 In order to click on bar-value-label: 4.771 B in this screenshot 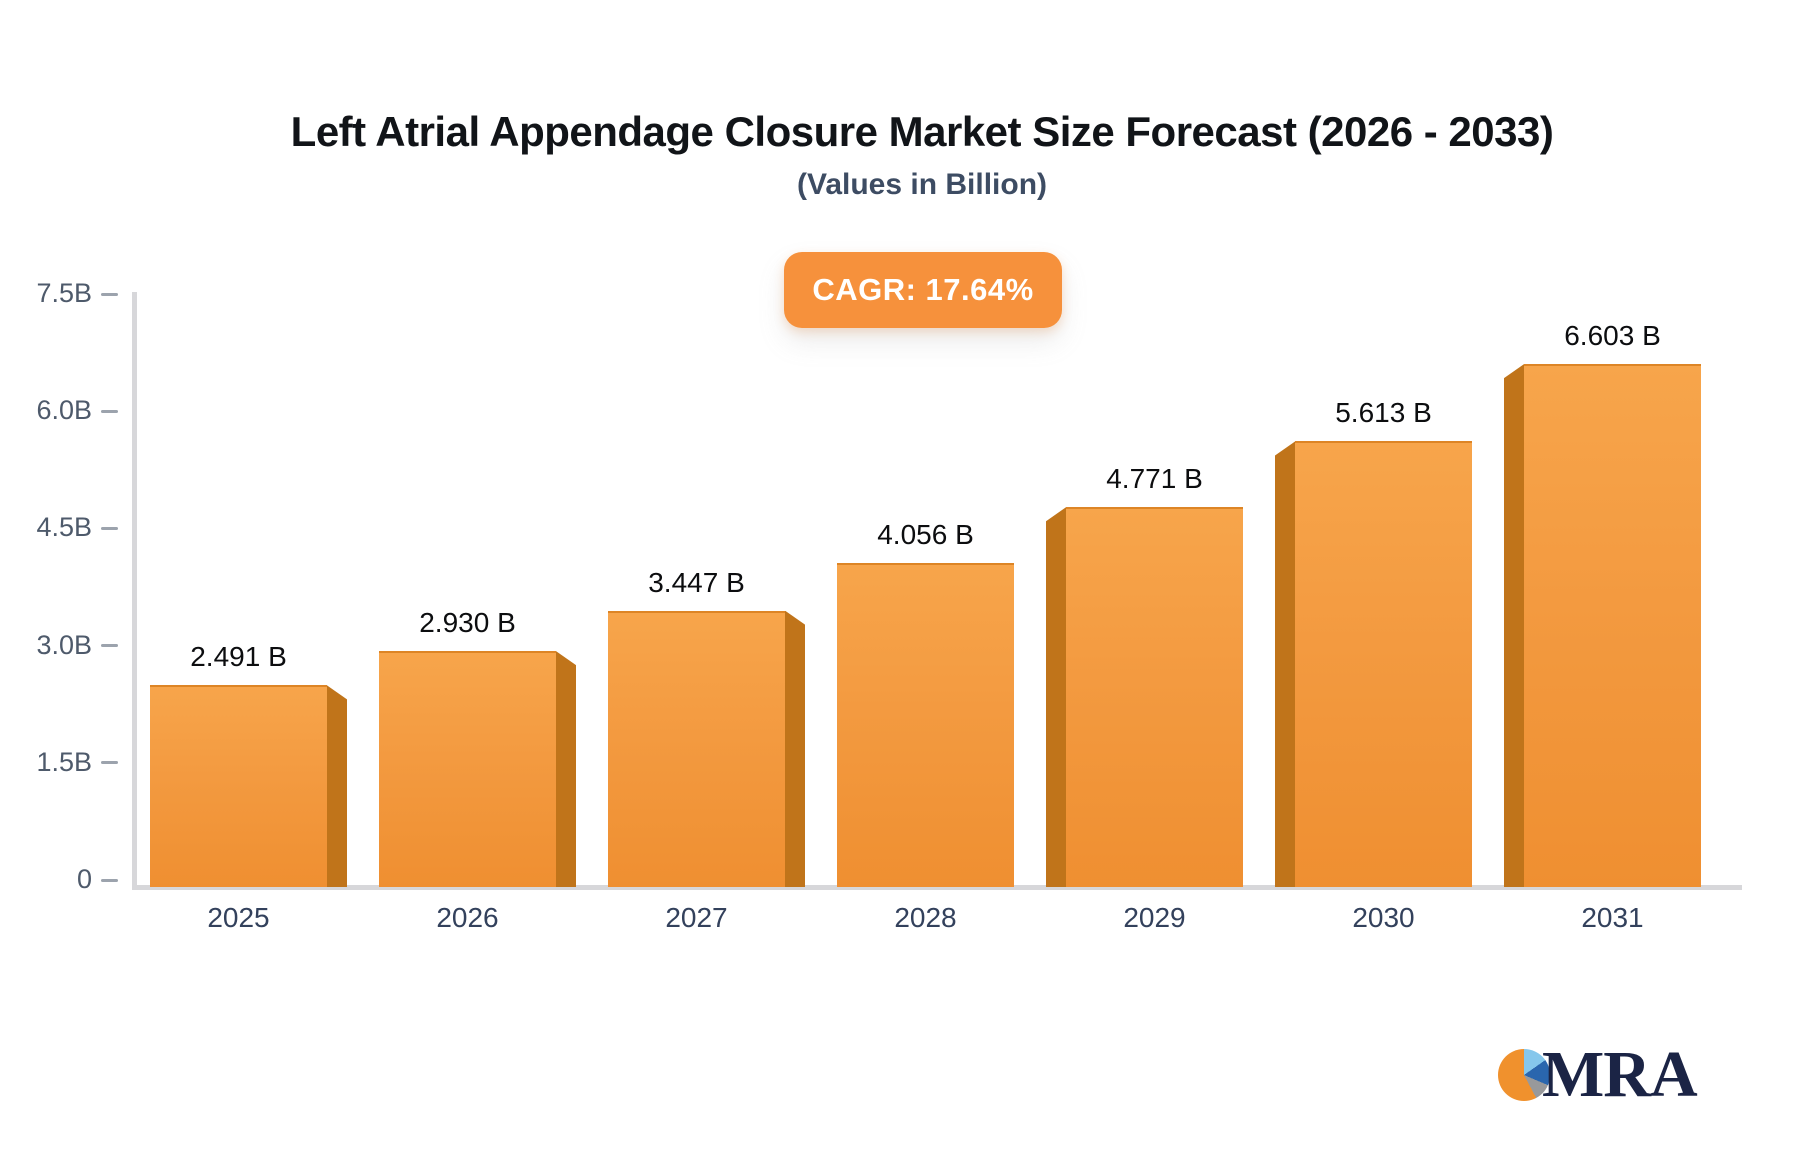, I will do `click(1154, 479)`.